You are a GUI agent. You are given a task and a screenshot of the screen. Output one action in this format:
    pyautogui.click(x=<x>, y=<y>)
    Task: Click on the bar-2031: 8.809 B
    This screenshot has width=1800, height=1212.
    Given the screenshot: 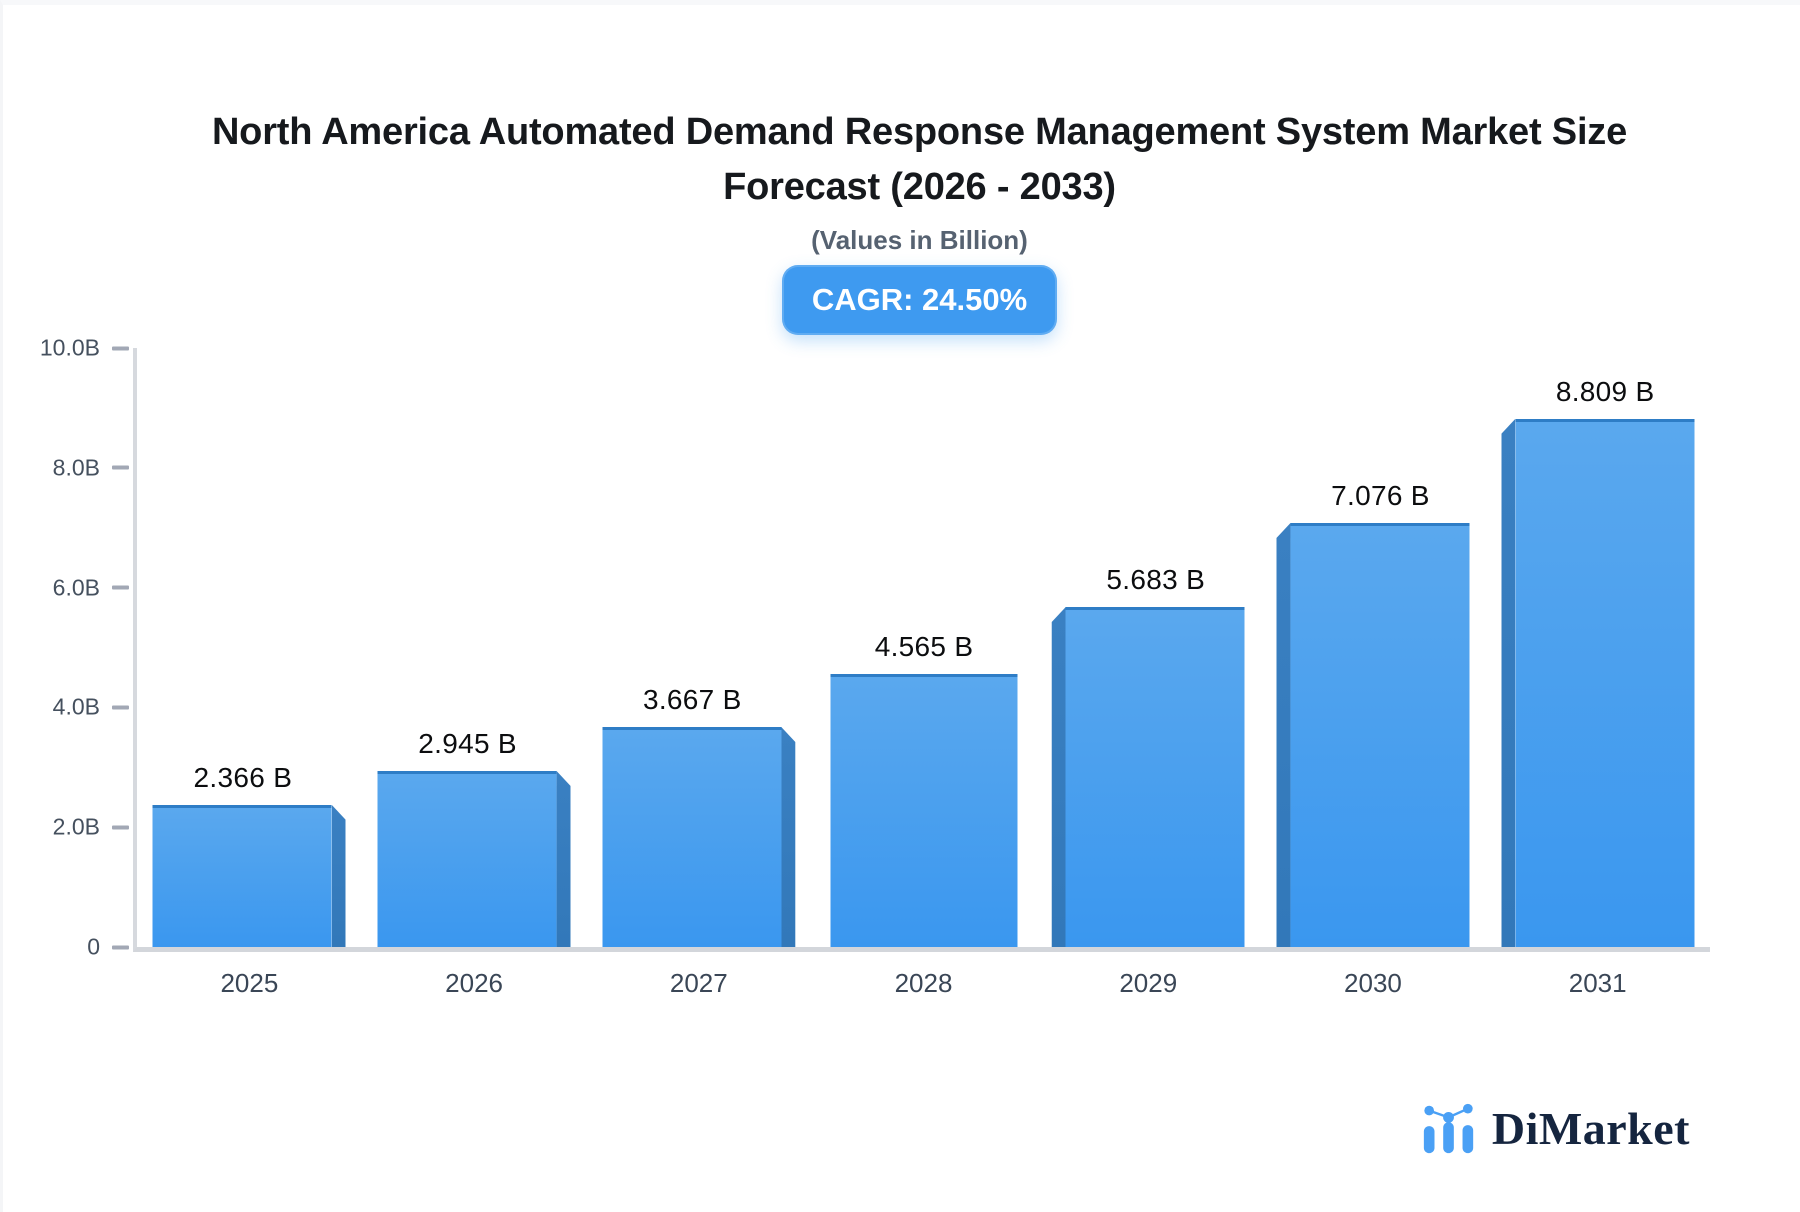 What is the action you would take?
    pyautogui.click(x=1598, y=661)
    